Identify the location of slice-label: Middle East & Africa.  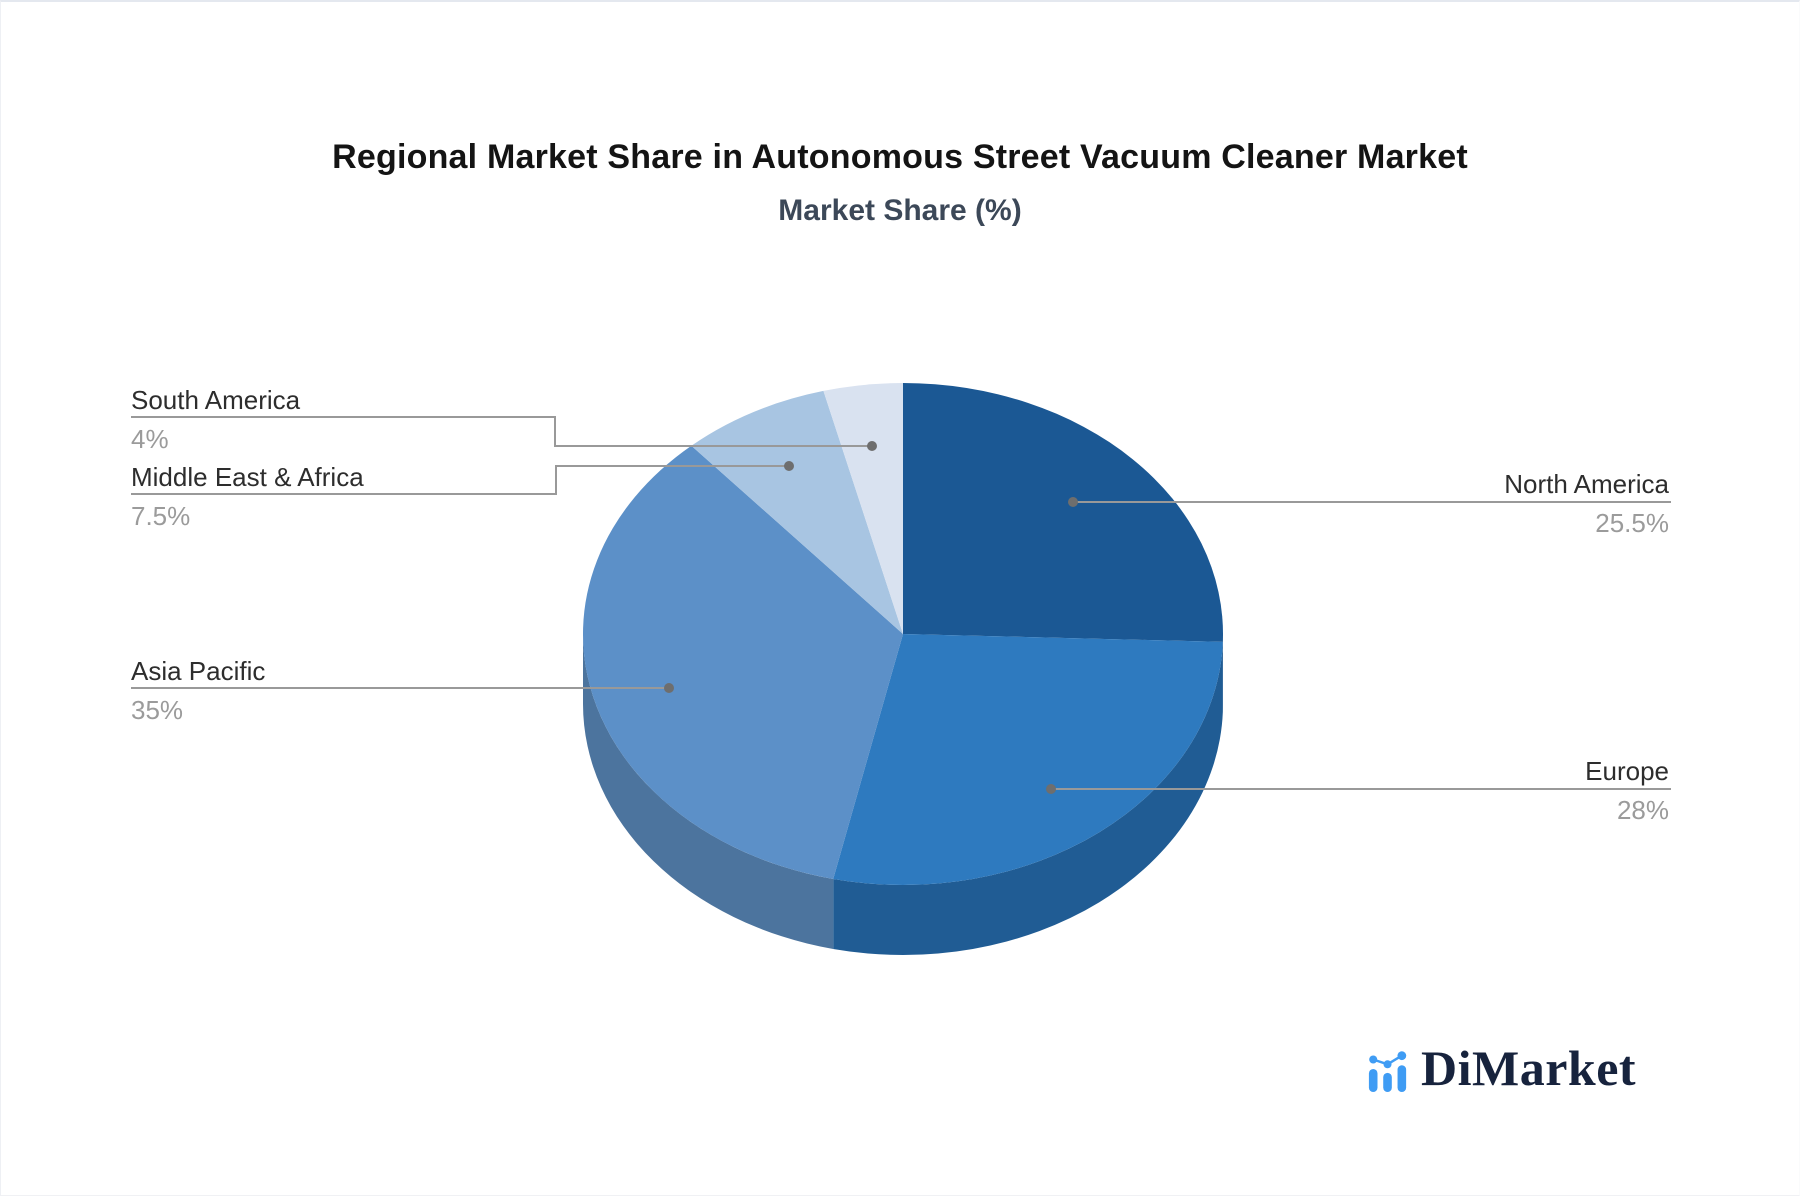
(247, 477).